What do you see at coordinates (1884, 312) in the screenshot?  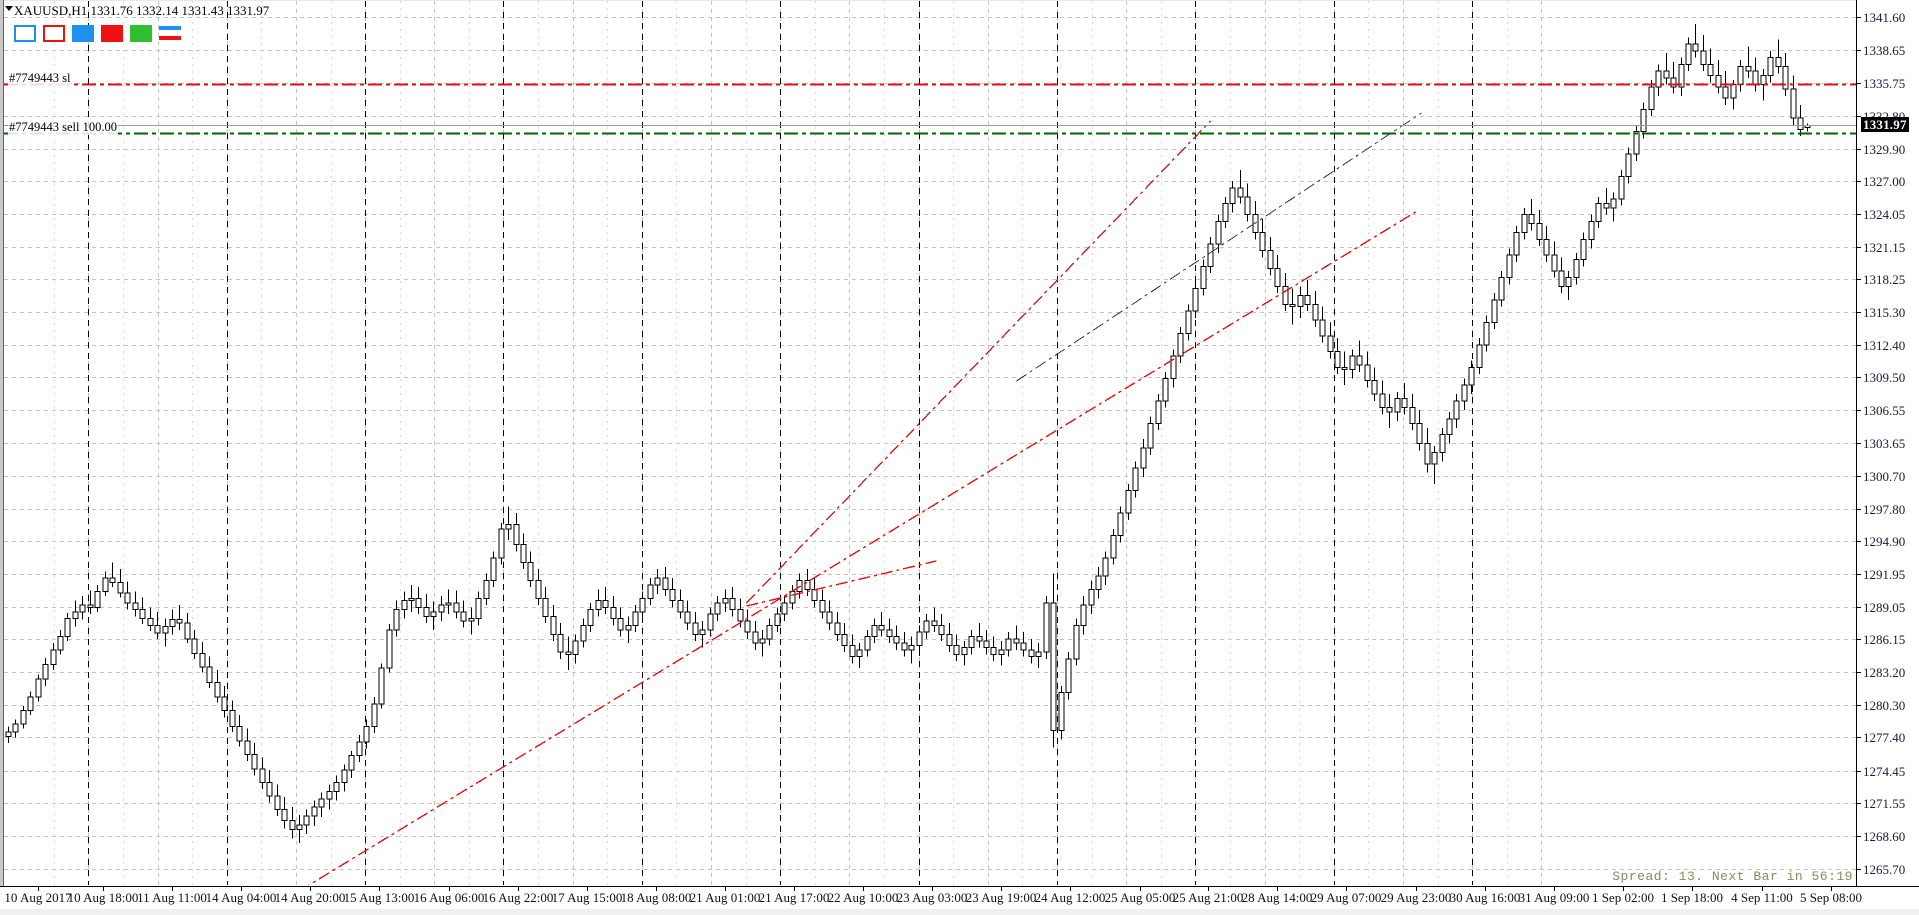 I see `price-tick-label: 1315.30` at bounding box center [1884, 312].